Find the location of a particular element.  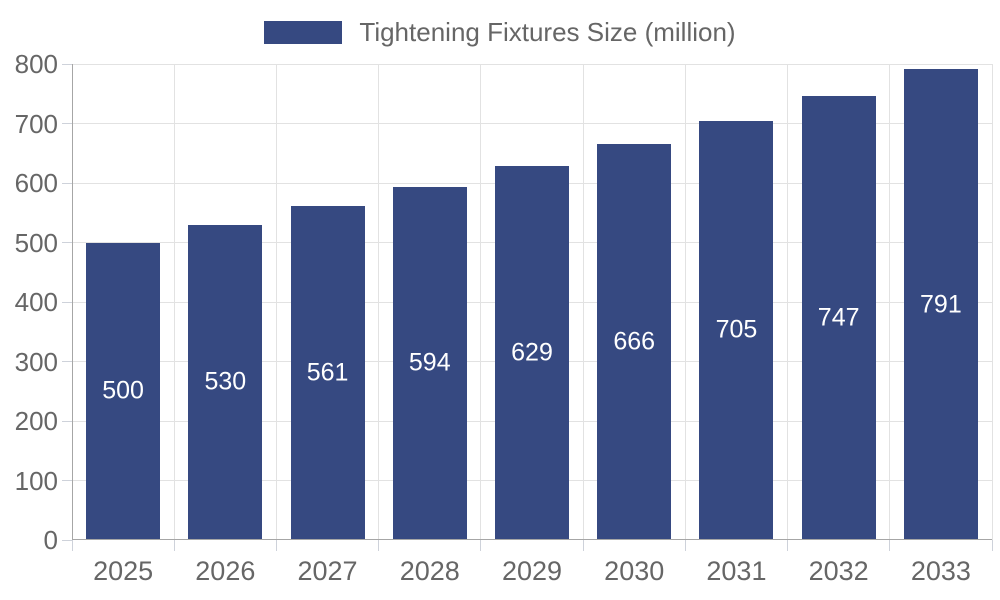

bar: 594 is located at coordinates (429, 363).